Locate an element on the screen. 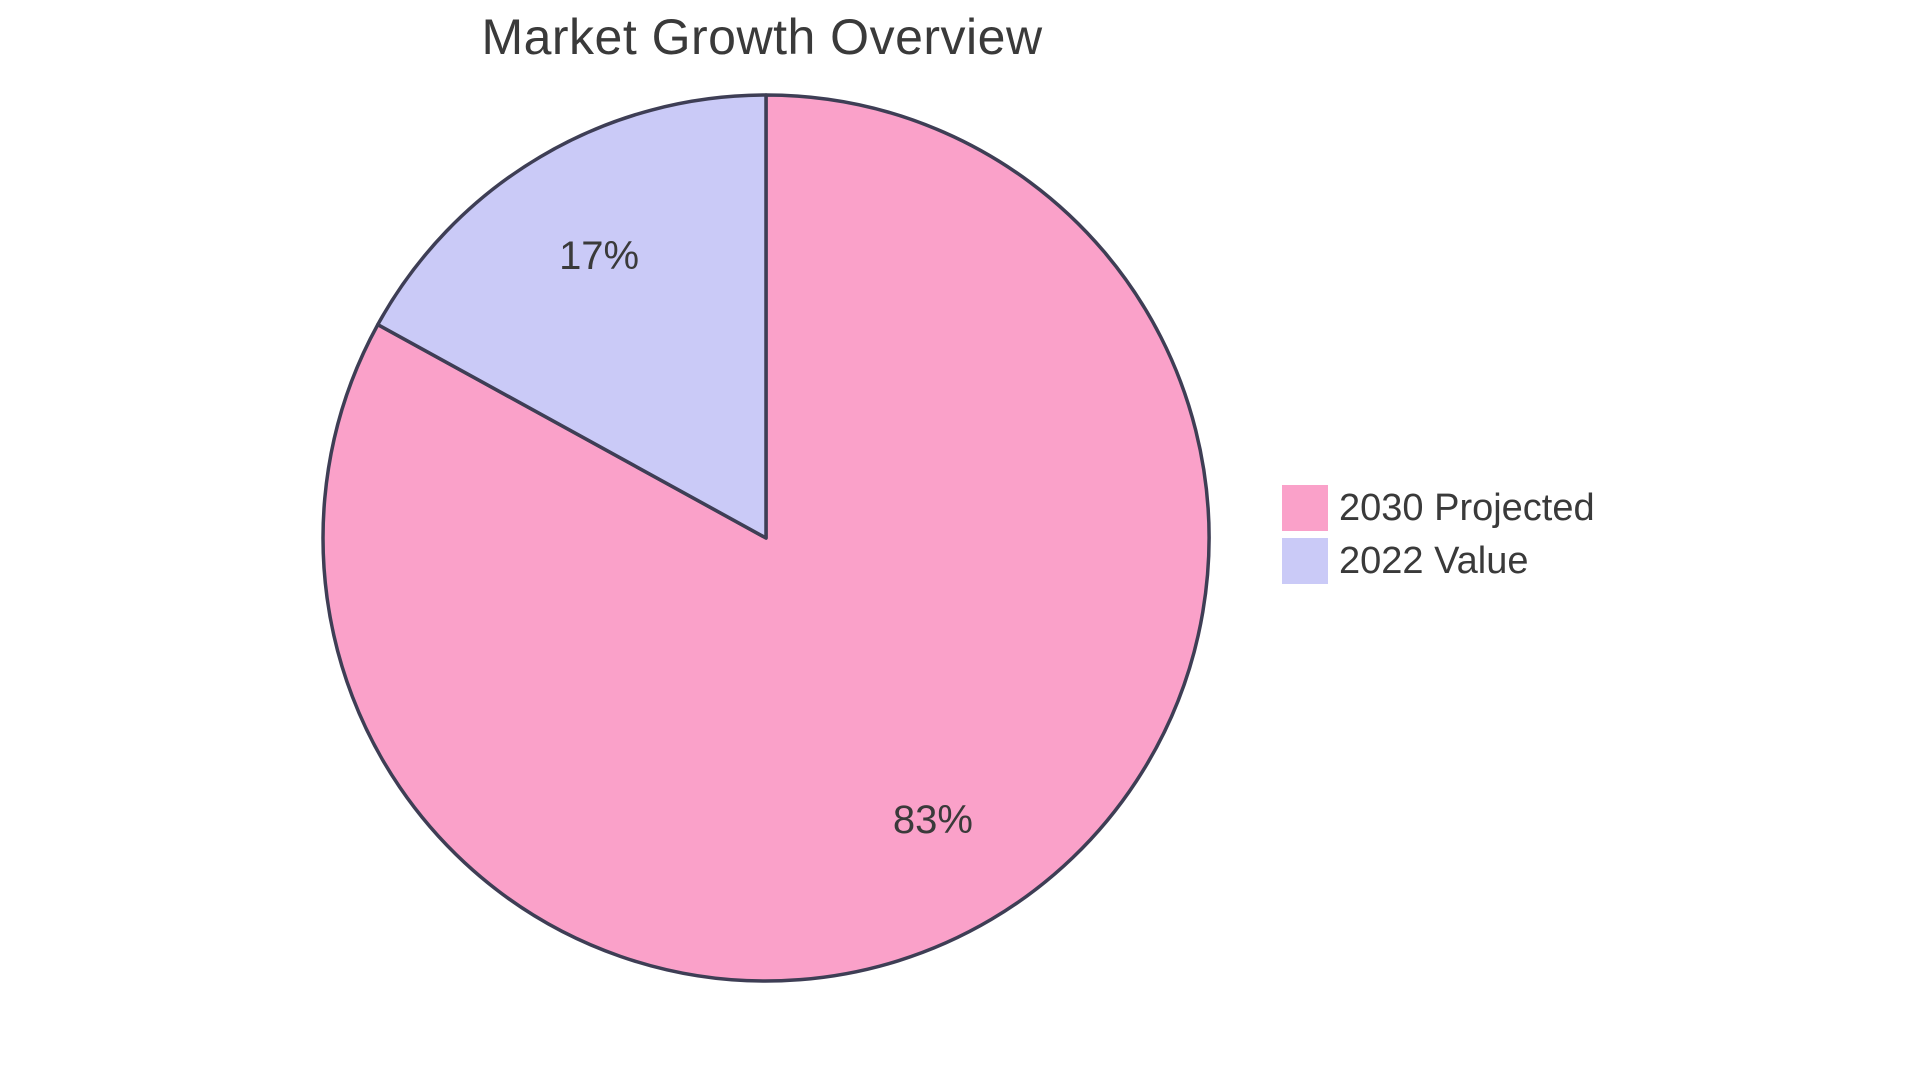 This screenshot has width=1920, height=1083. legend-swatch-2022-value is located at coordinates (1305, 561).